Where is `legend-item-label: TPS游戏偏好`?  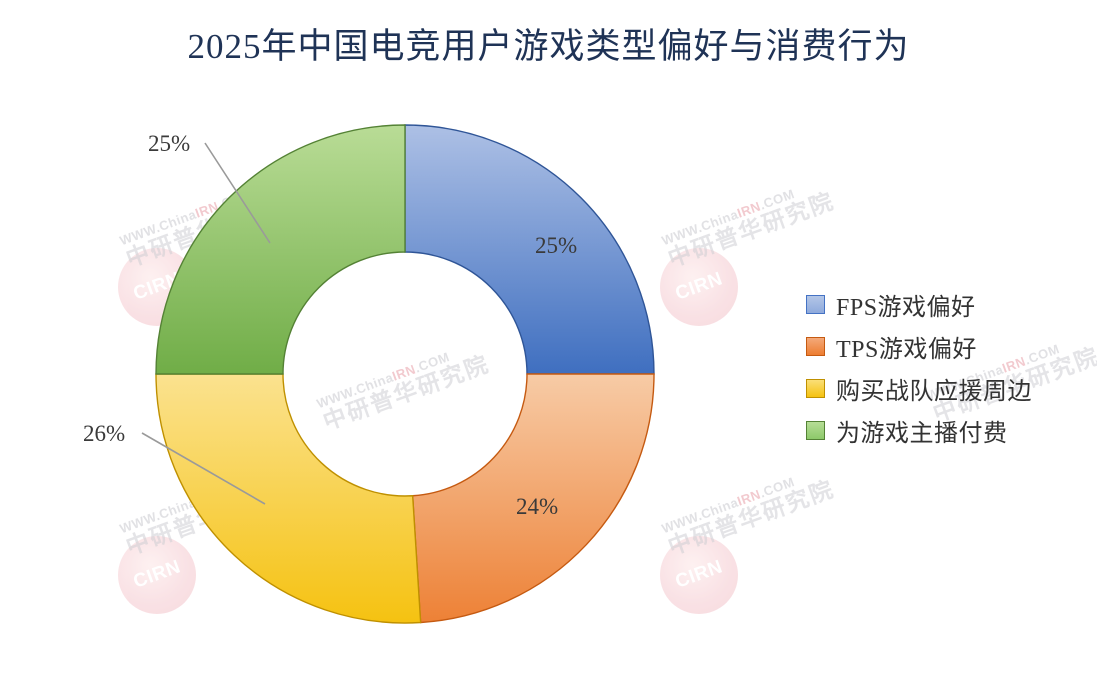
legend-item-label: TPS游戏偏好 is located at coordinates (906, 349).